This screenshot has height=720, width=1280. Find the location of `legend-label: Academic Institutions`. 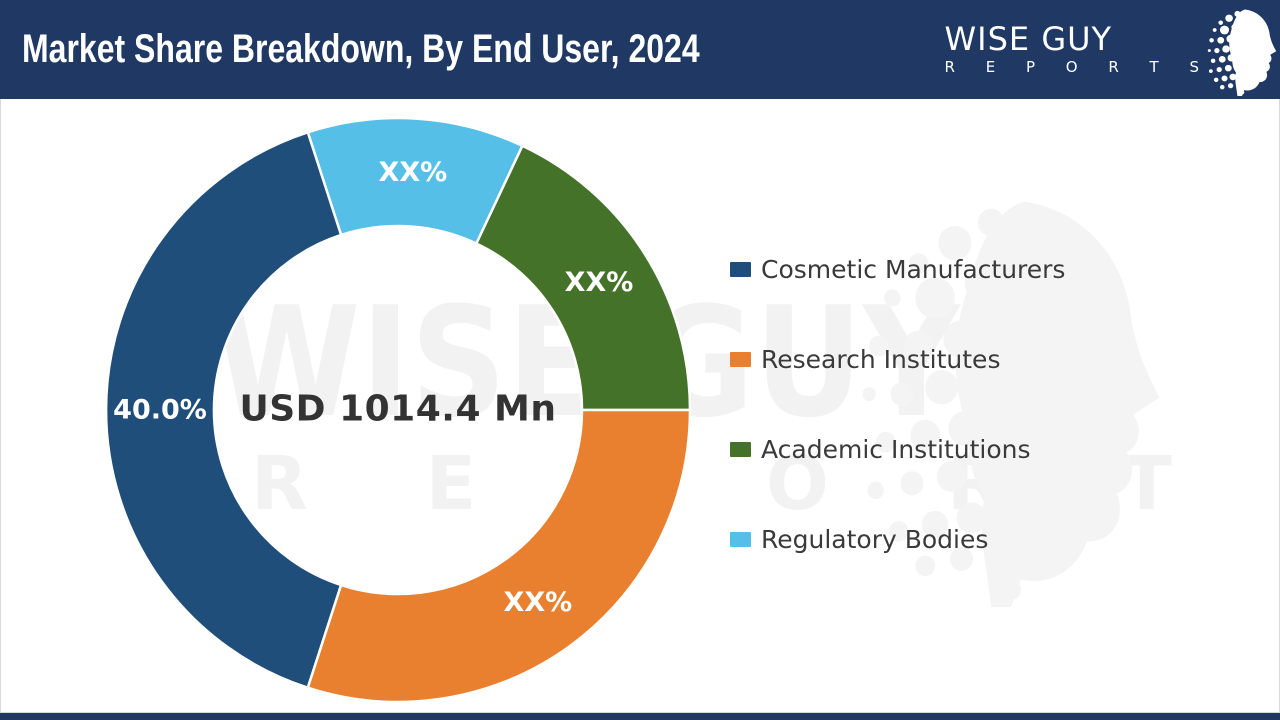

legend-label: Academic Institutions is located at coordinates (896, 449).